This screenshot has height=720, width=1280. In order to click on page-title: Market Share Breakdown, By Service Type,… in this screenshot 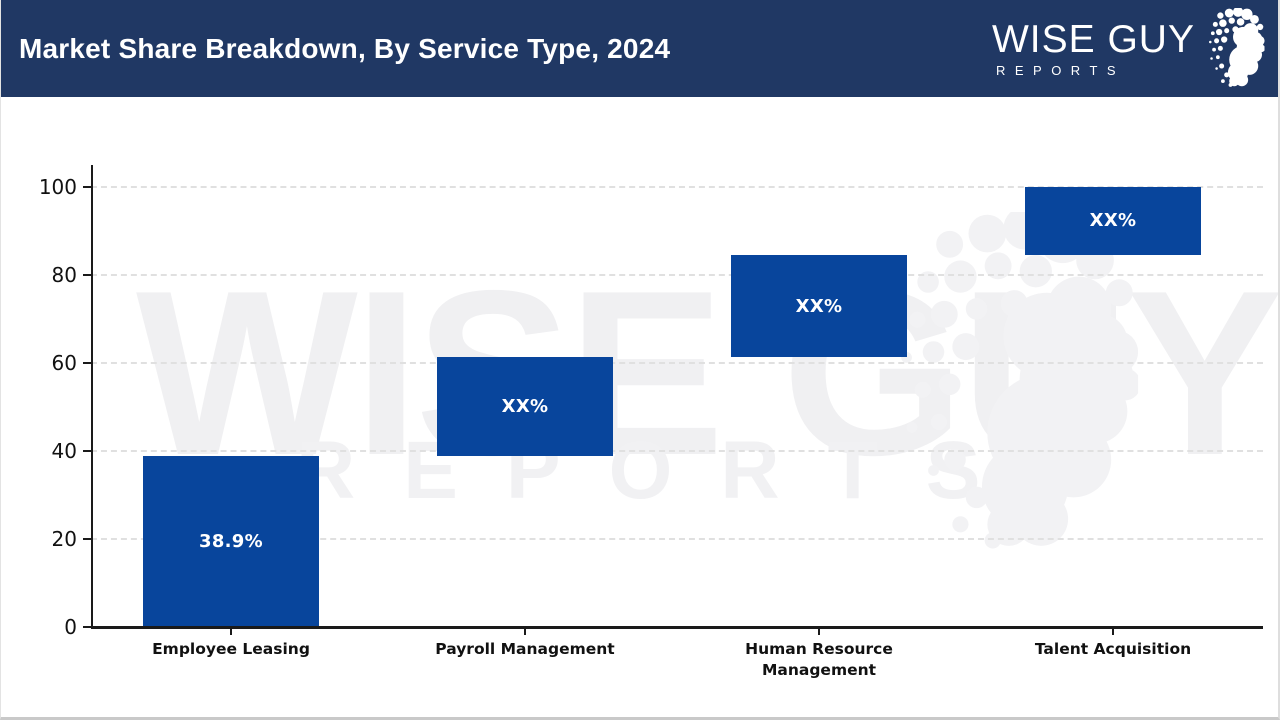, I will do `click(345, 48)`.